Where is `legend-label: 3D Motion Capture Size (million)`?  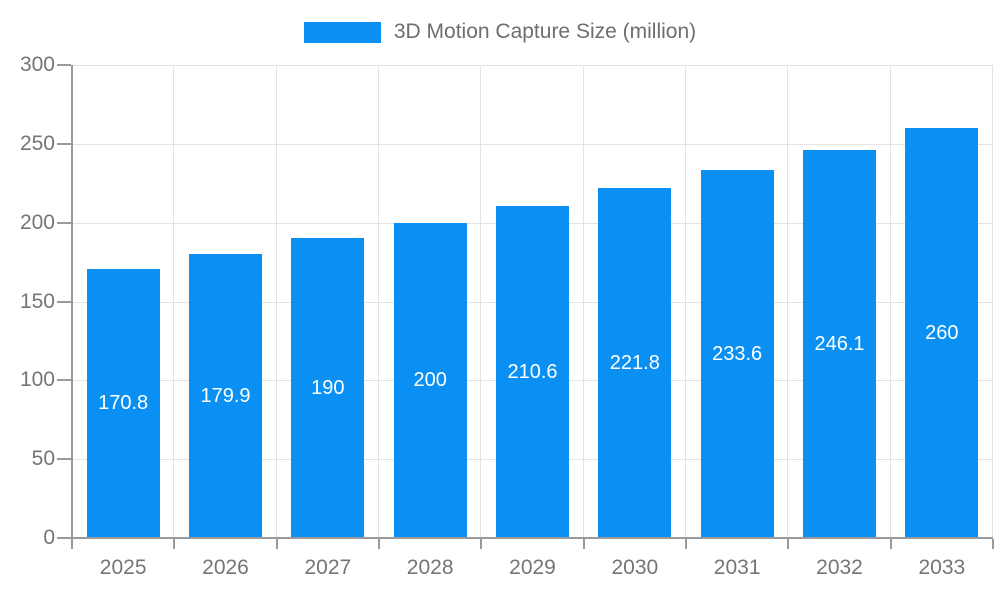 legend-label: 3D Motion Capture Size (million) is located at coordinates (545, 31).